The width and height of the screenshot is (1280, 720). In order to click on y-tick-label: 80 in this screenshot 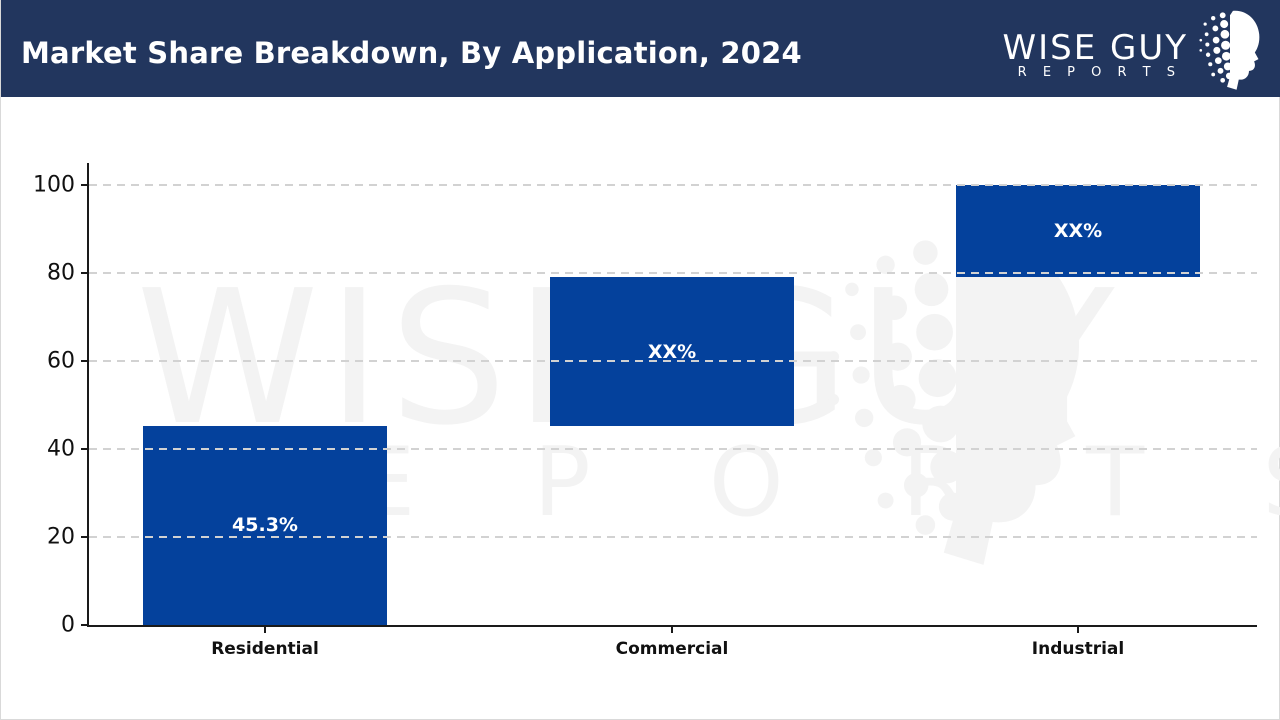, I will do `click(61, 273)`.